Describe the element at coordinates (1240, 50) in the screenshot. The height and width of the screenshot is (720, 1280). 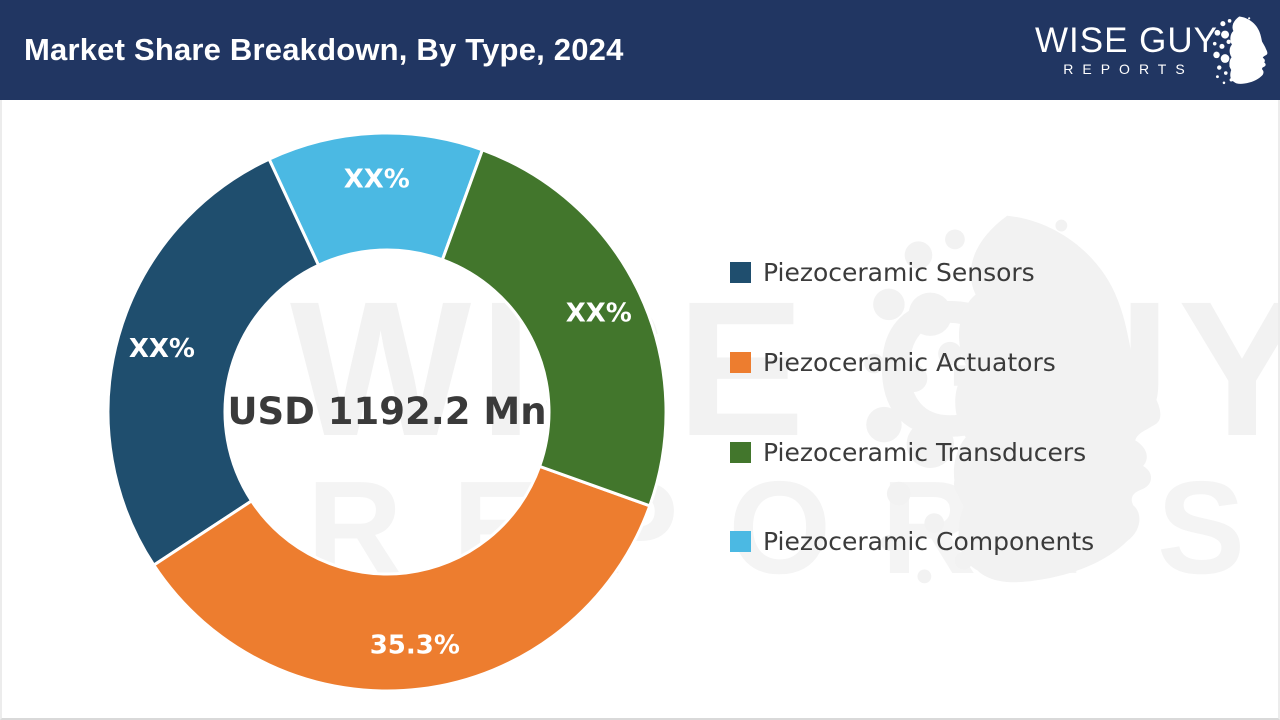
I see `logo-face-icon` at that location.